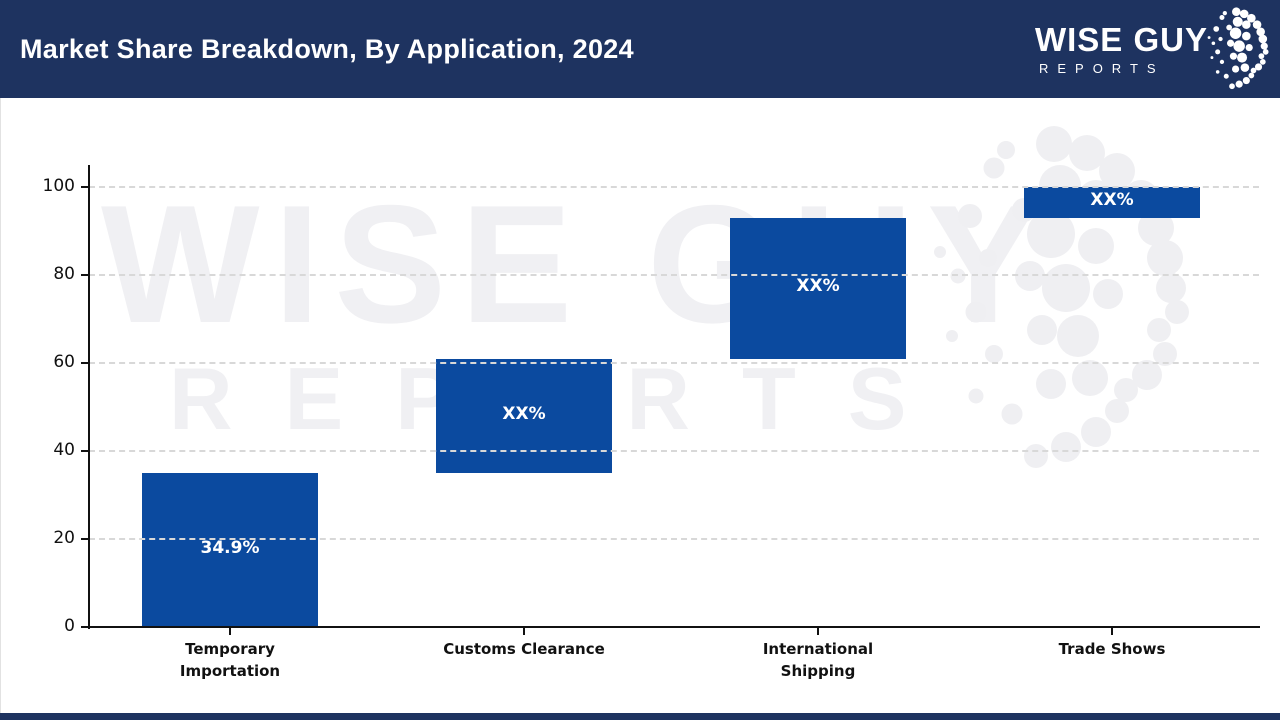 This screenshot has height=720, width=1280. What do you see at coordinates (64, 538) in the screenshot?
I see `y-tick-label-20: 20` at bounding box center [64, 538].